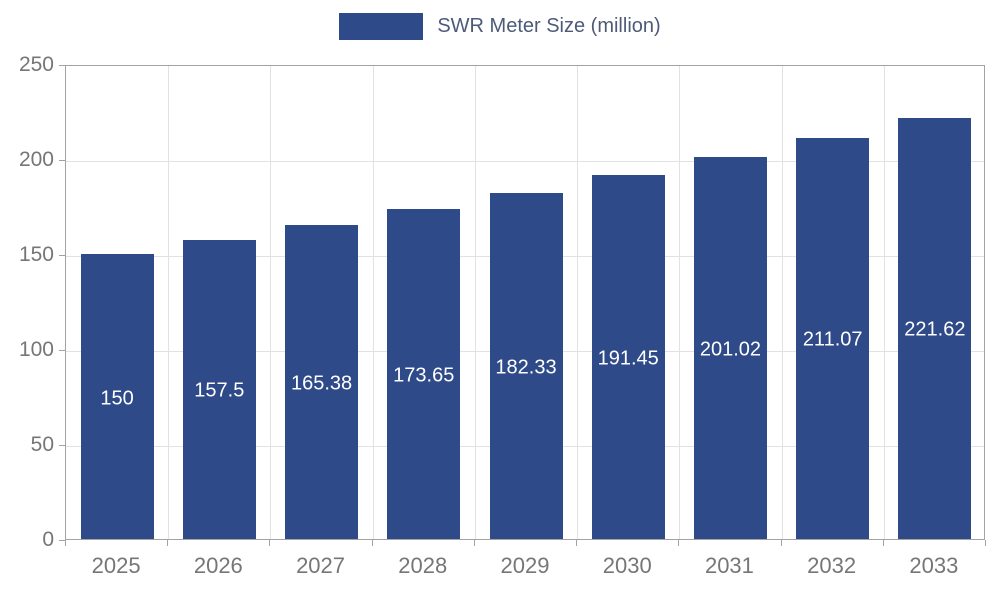 Image resolution: width=1000 pixels, height=600 pixels. I want to click on bar-value-label: 157.5, so click(219, 390).